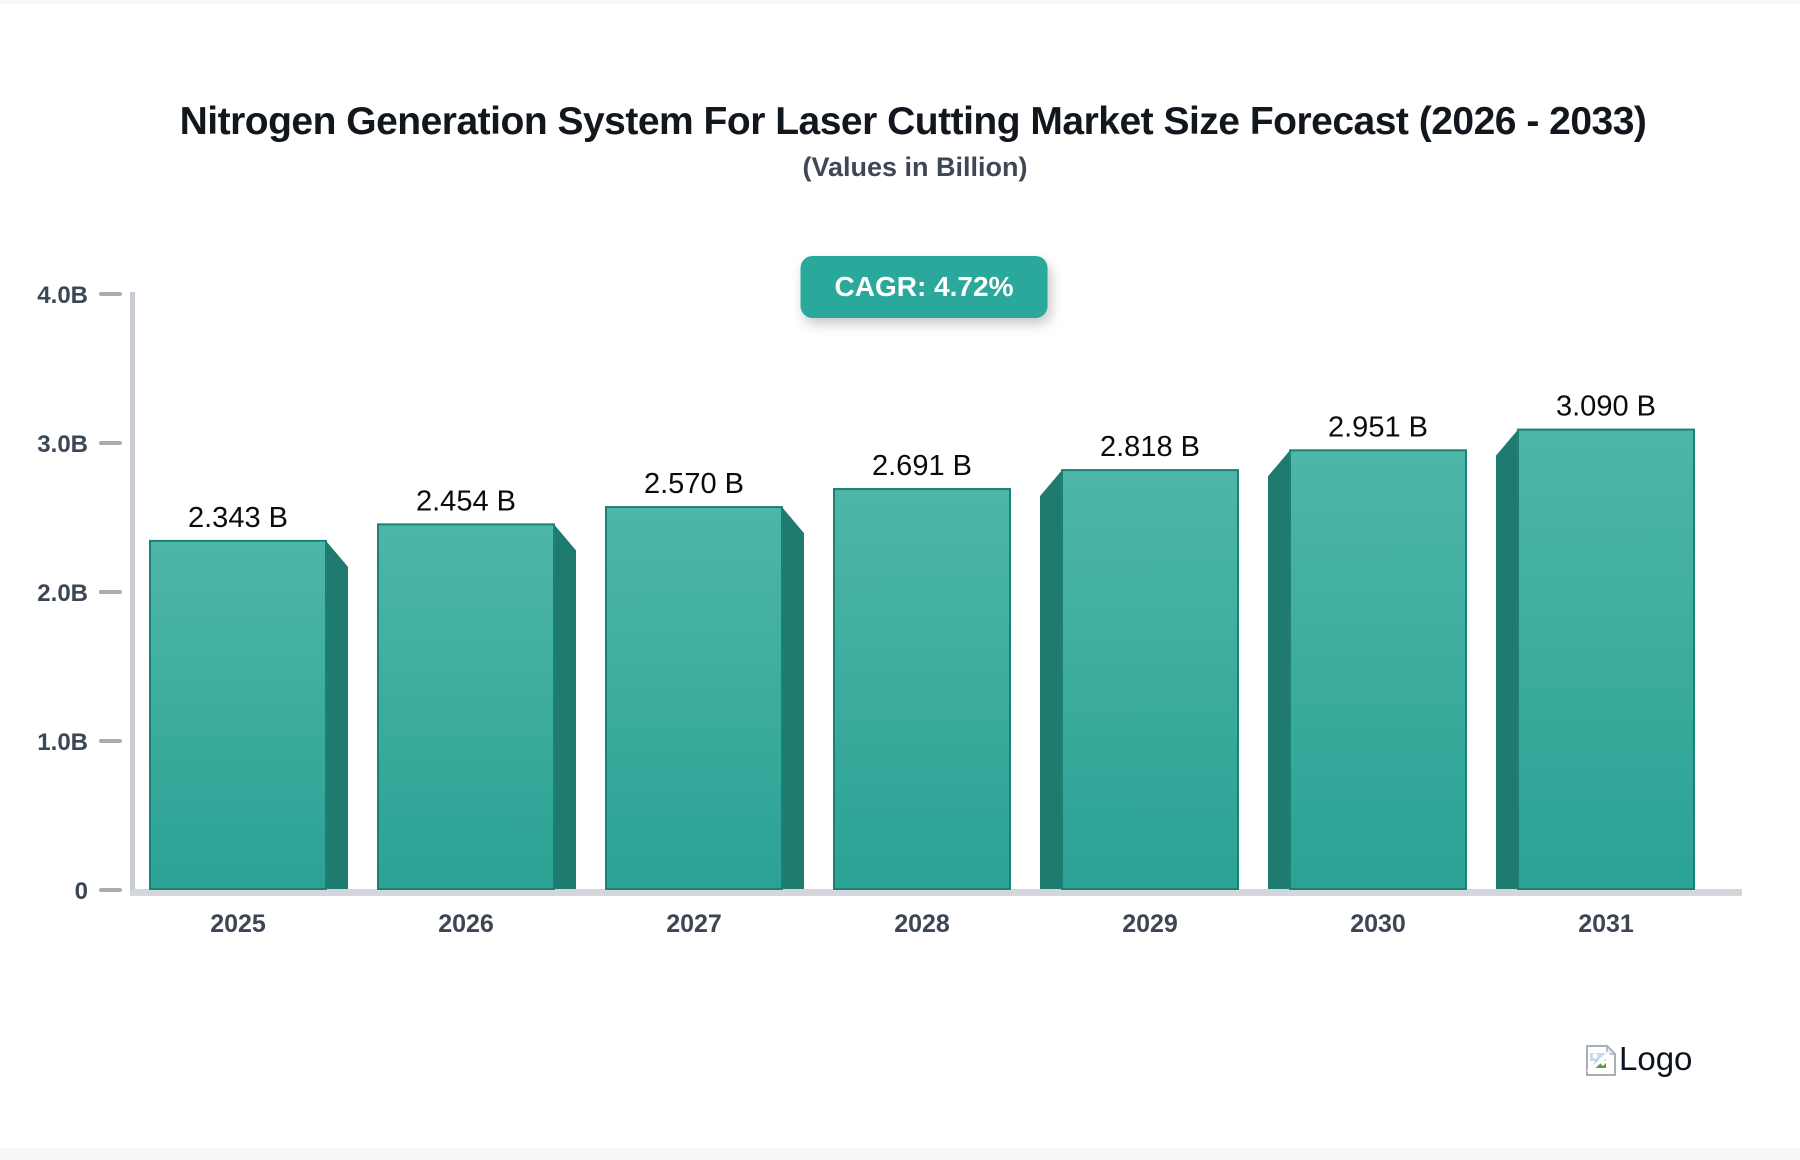 This screenshot has height=1160, width=1800. What do you see at coordinates (238, 518) in the screenshot?
I see `bar-value-label: 2.343 B` at bounding box center [238, 518].